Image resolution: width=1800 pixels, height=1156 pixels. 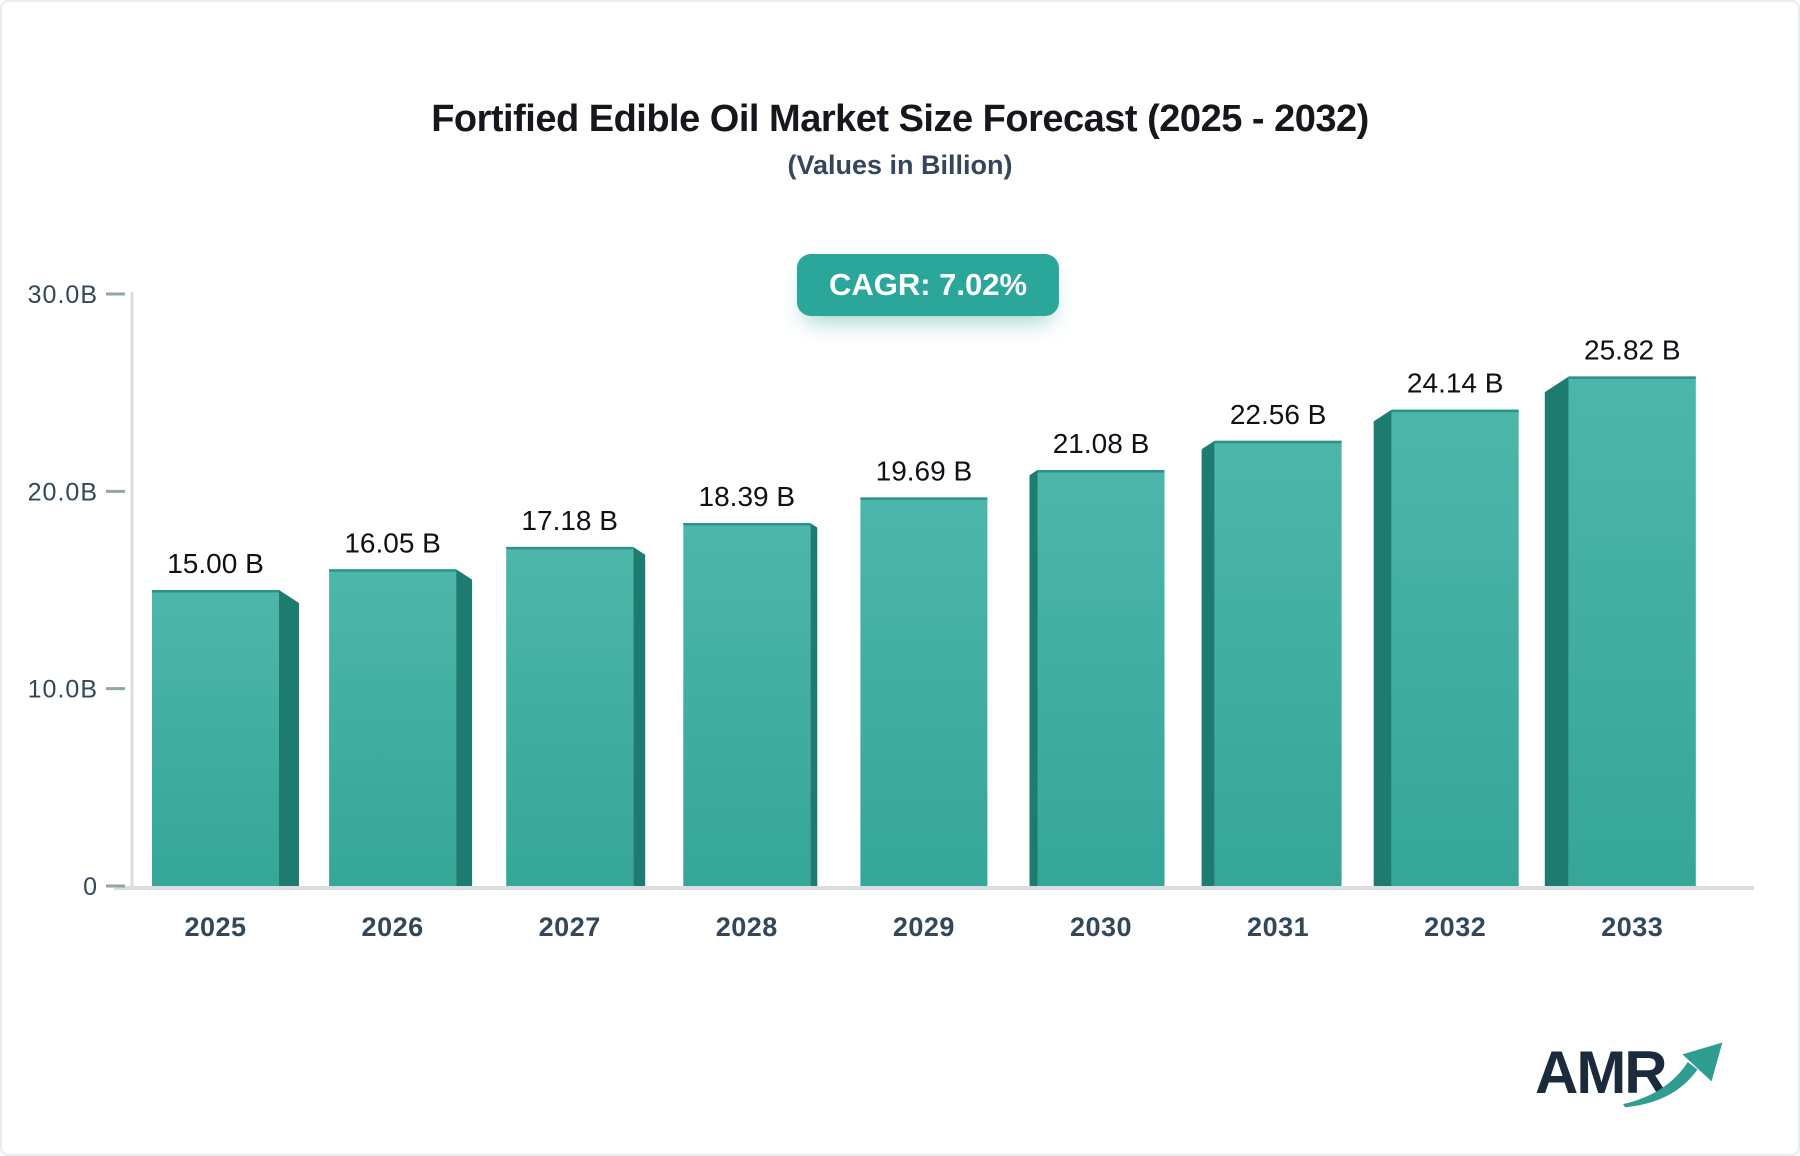 I want to click on value-label: 21.08 B, so click(x=1101, y=443).